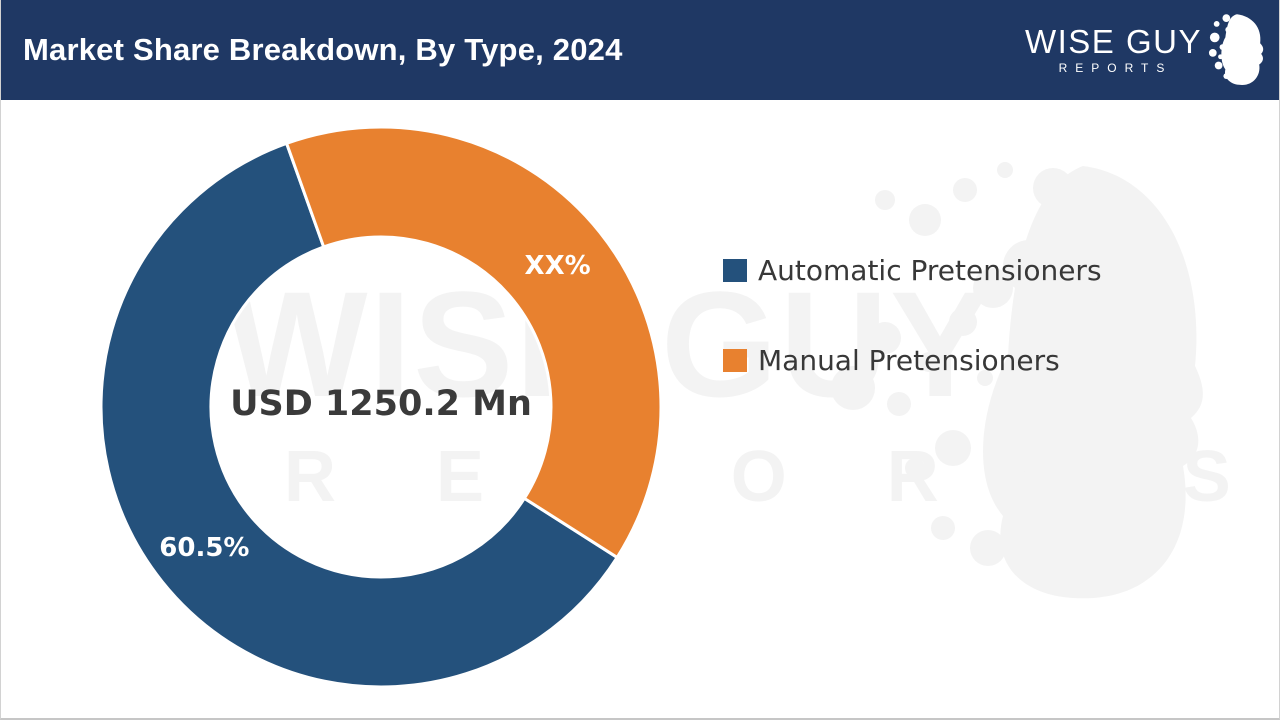 The image size is (1280, 720). Describe the element at coordinates (1115, 68) in the screenshot. I see `logo-sub-text: REPORTS` at that location.